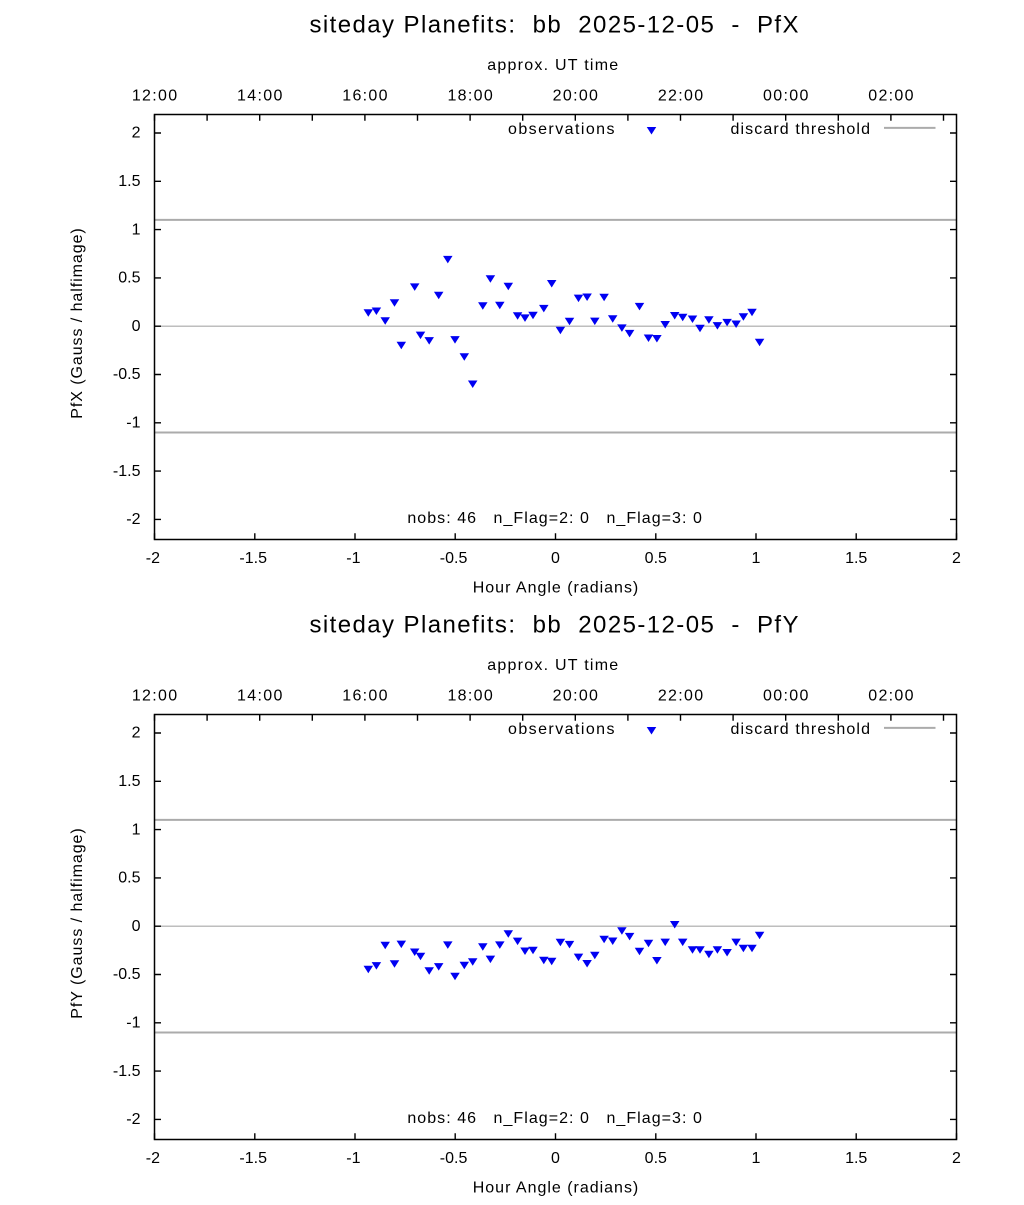  I want to click on svg-text: PfY (Gauss / halfimage), so click(77, 923).